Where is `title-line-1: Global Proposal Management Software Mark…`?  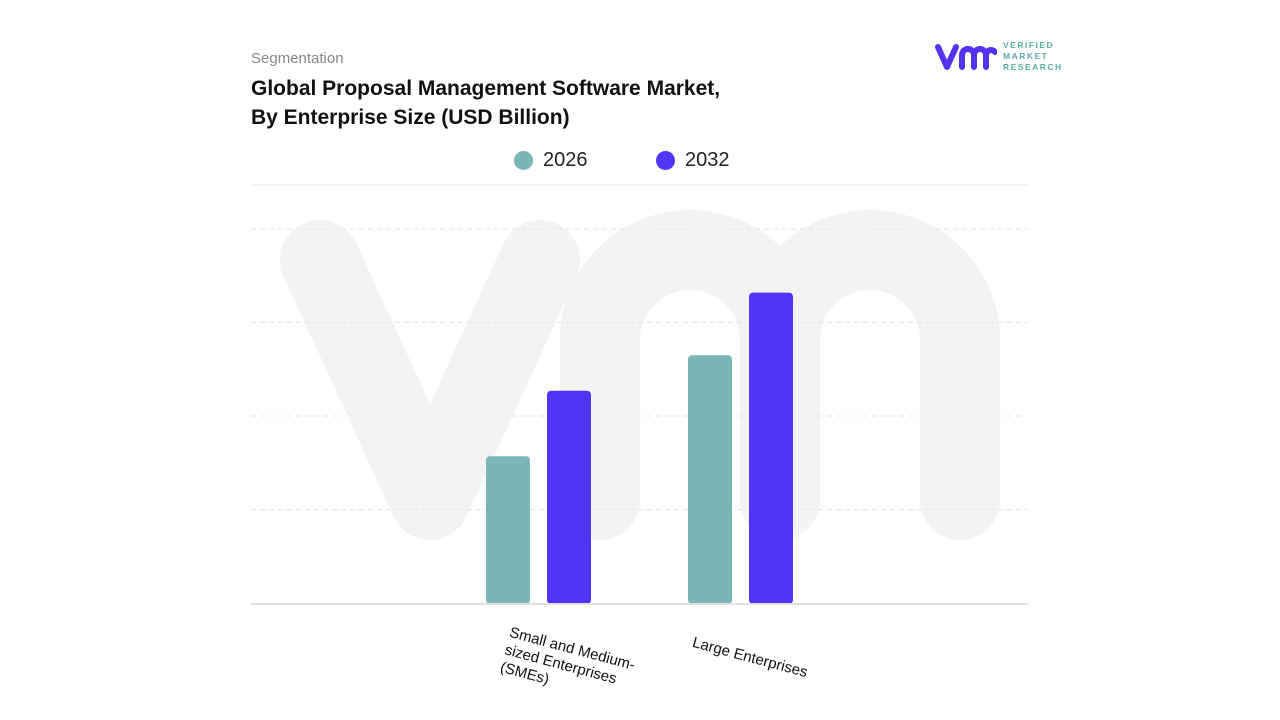 title-line-1: Global Proposal Management Software Mark… is located at coordinates (486, 88).